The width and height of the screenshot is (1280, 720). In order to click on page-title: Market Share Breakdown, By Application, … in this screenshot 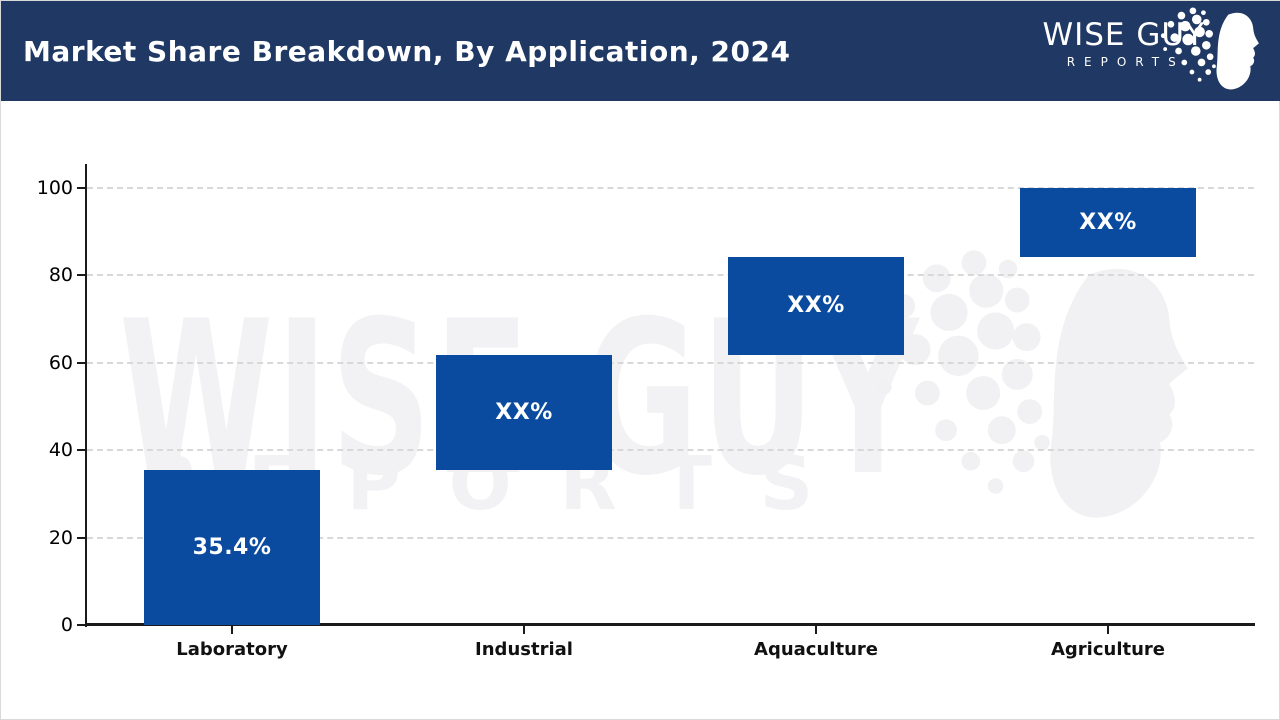, I will do `click(407, 51)`.